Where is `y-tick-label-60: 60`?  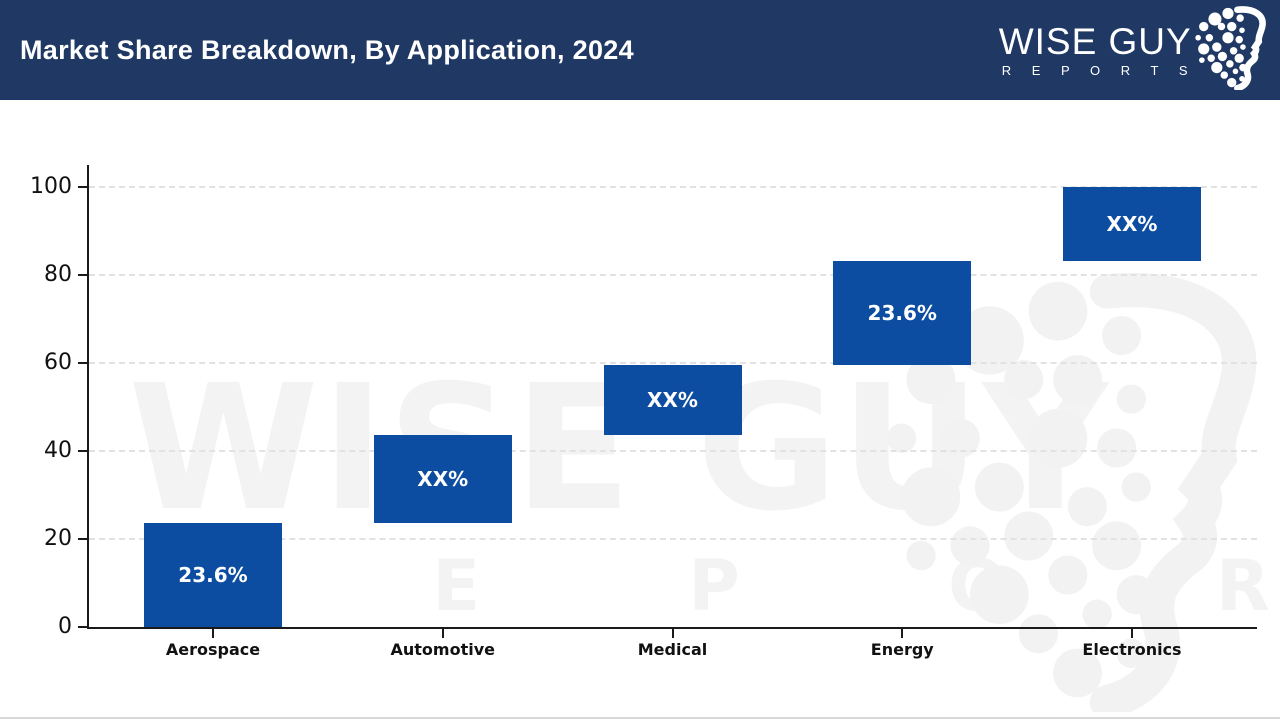 y-tick-label-60: 60 is located at coordinates (58, 362).